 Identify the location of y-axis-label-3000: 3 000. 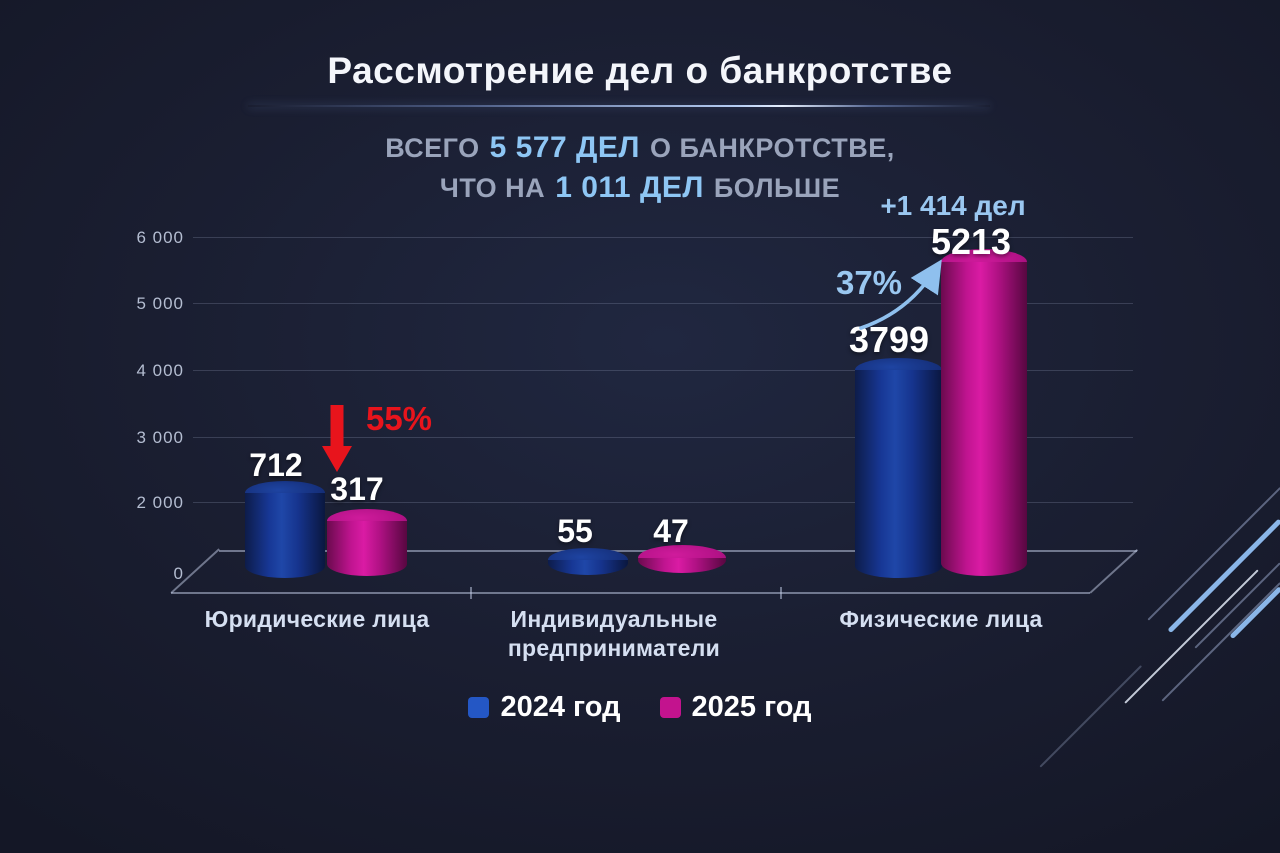
(160, 437).